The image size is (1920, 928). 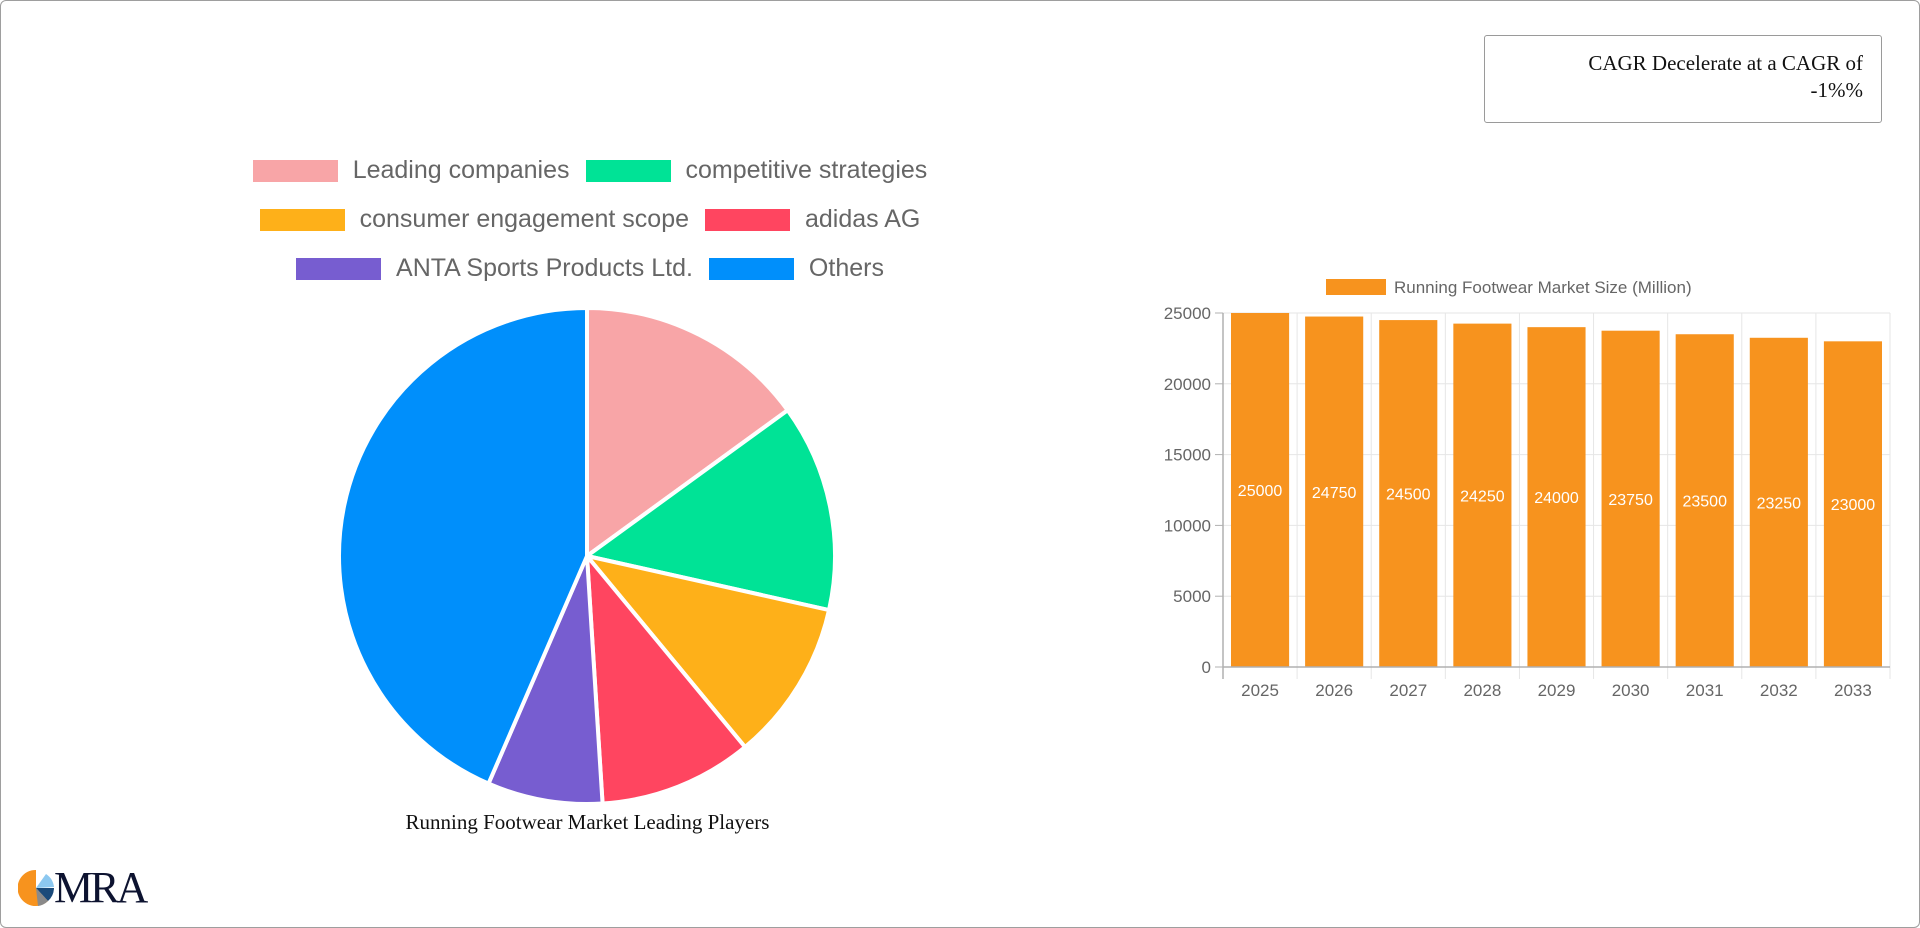 I want to click on bar-value-label: 24500, so click(x=1408, y=495).